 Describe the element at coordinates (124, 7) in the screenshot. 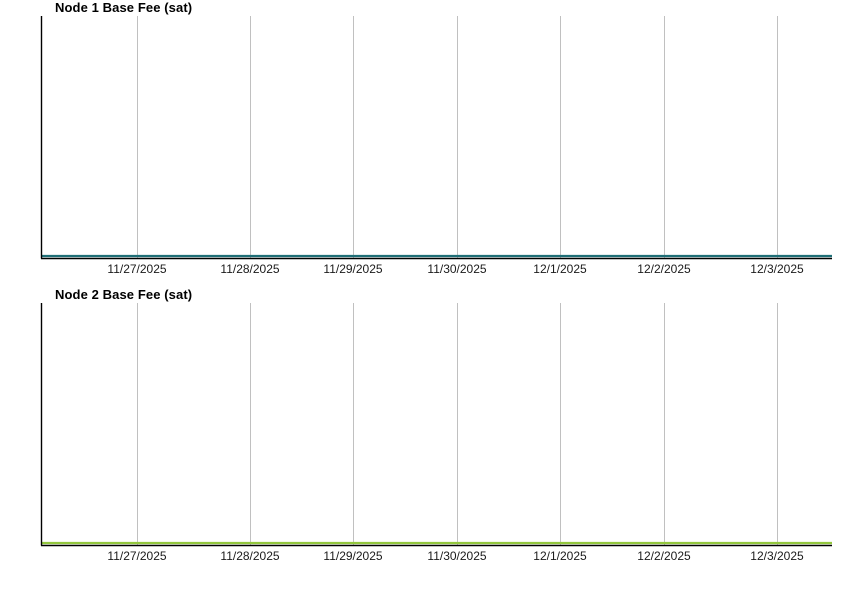

I see `chart-title-node-1: Node 1 Base Fee (sat)` at that location.